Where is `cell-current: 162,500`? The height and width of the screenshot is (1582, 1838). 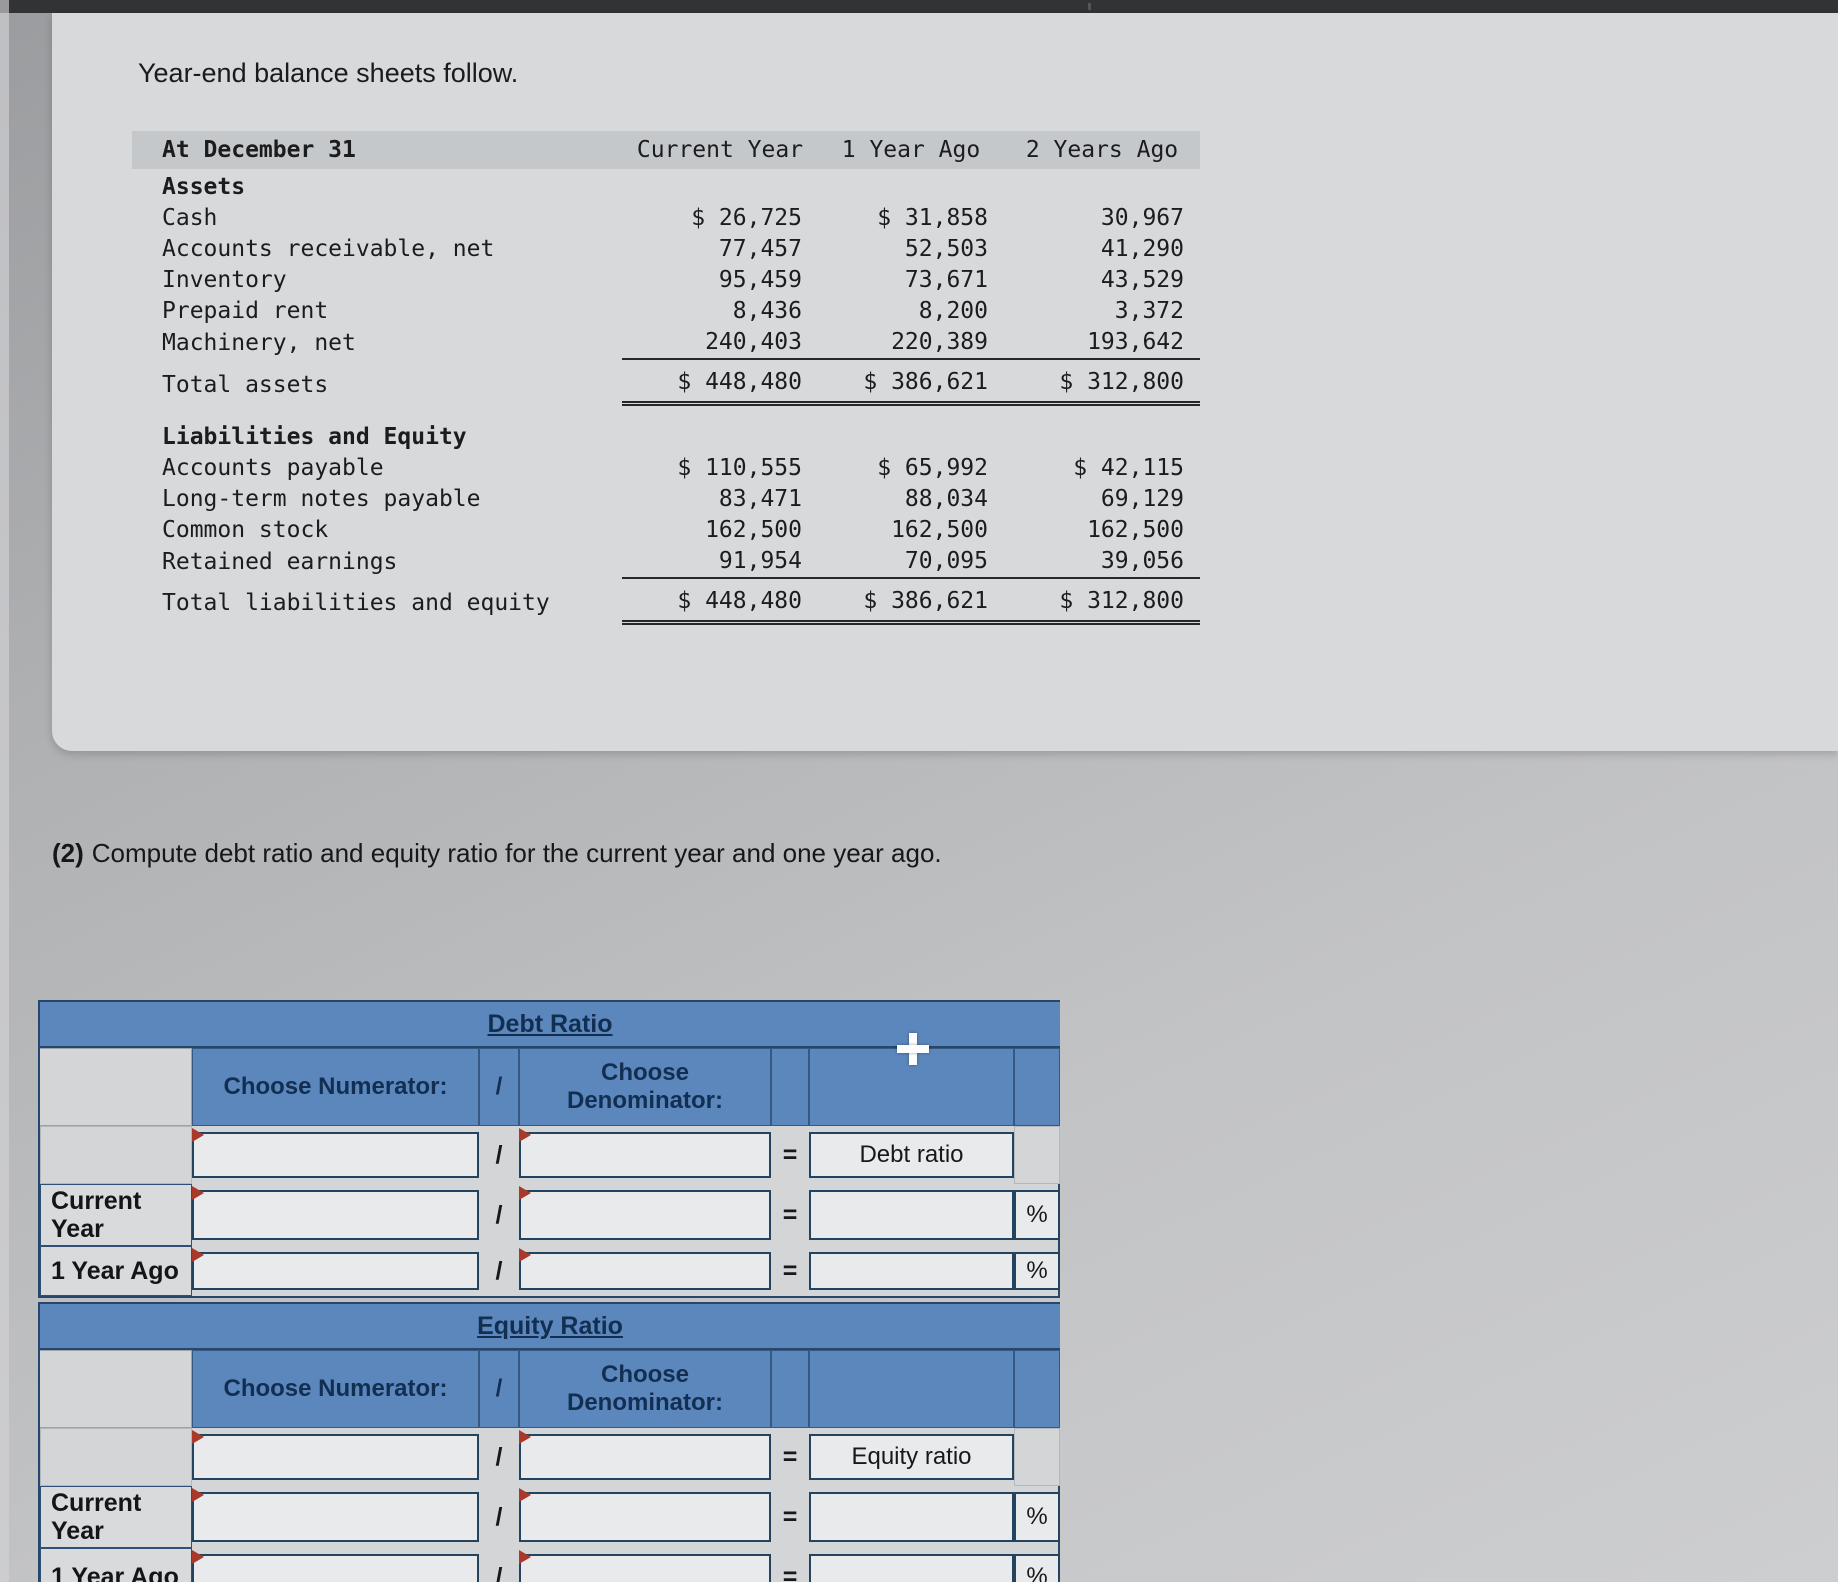
cell-current: 162,500 is located at coordinates (753, 529).